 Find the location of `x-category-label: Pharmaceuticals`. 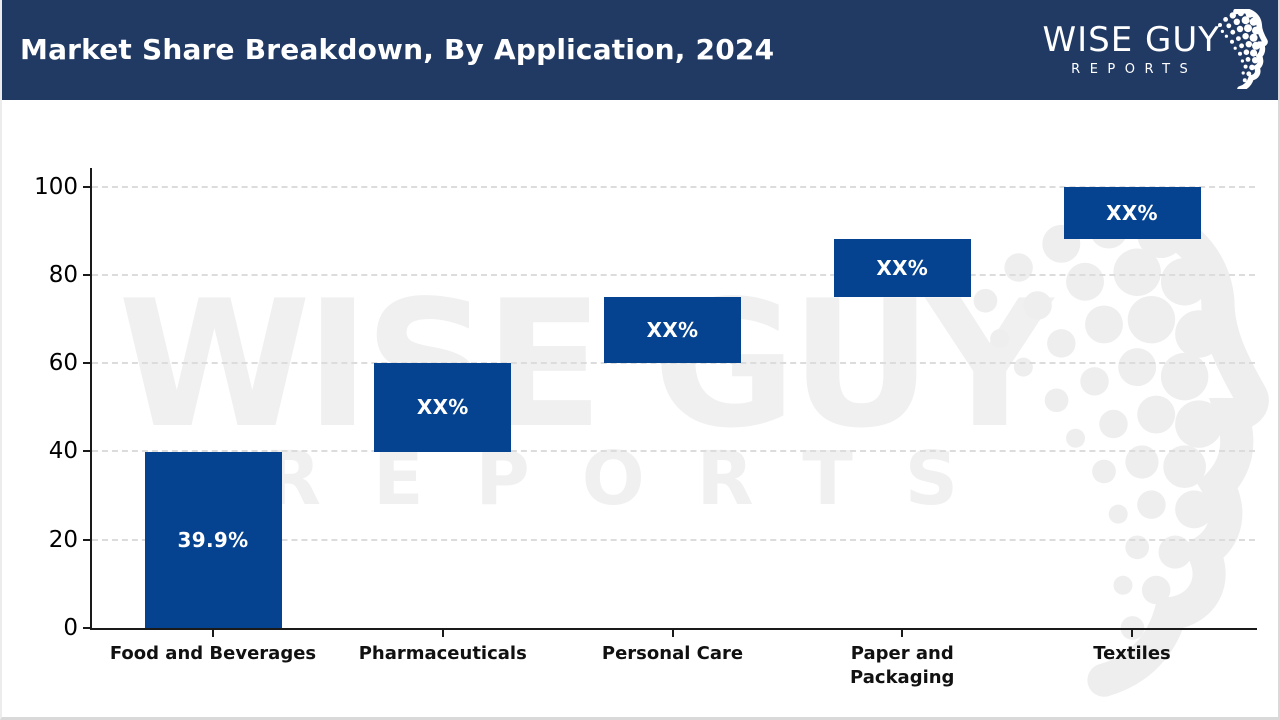

x-category-label: Pharmaceuticals is located at coordinates (442, 653).